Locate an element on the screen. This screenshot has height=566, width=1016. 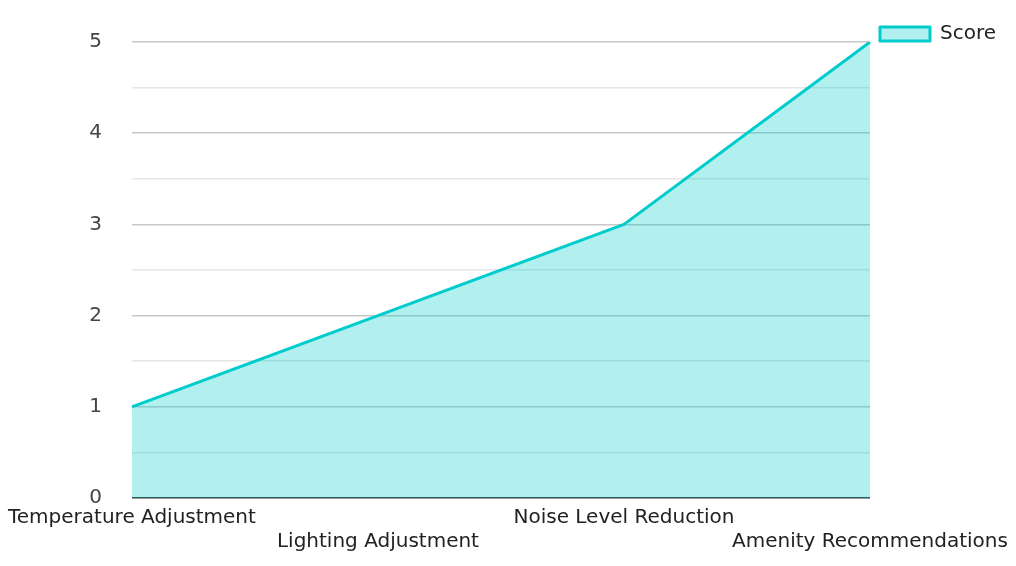
x-tick-label: Noise Level Reduction is located at coordinates (624, 516).